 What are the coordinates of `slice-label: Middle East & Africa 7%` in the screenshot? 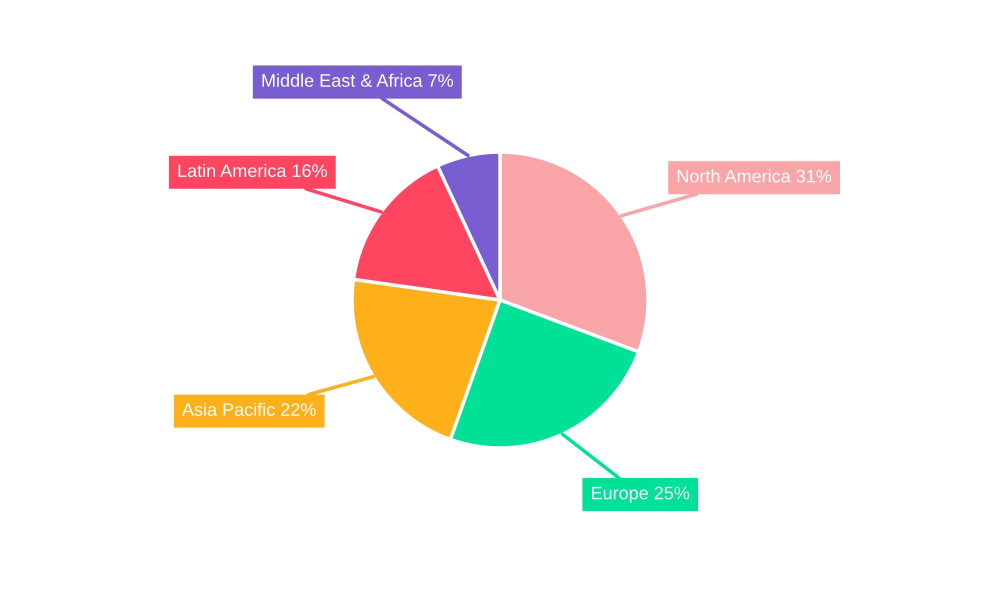 It's located at (358, 80).